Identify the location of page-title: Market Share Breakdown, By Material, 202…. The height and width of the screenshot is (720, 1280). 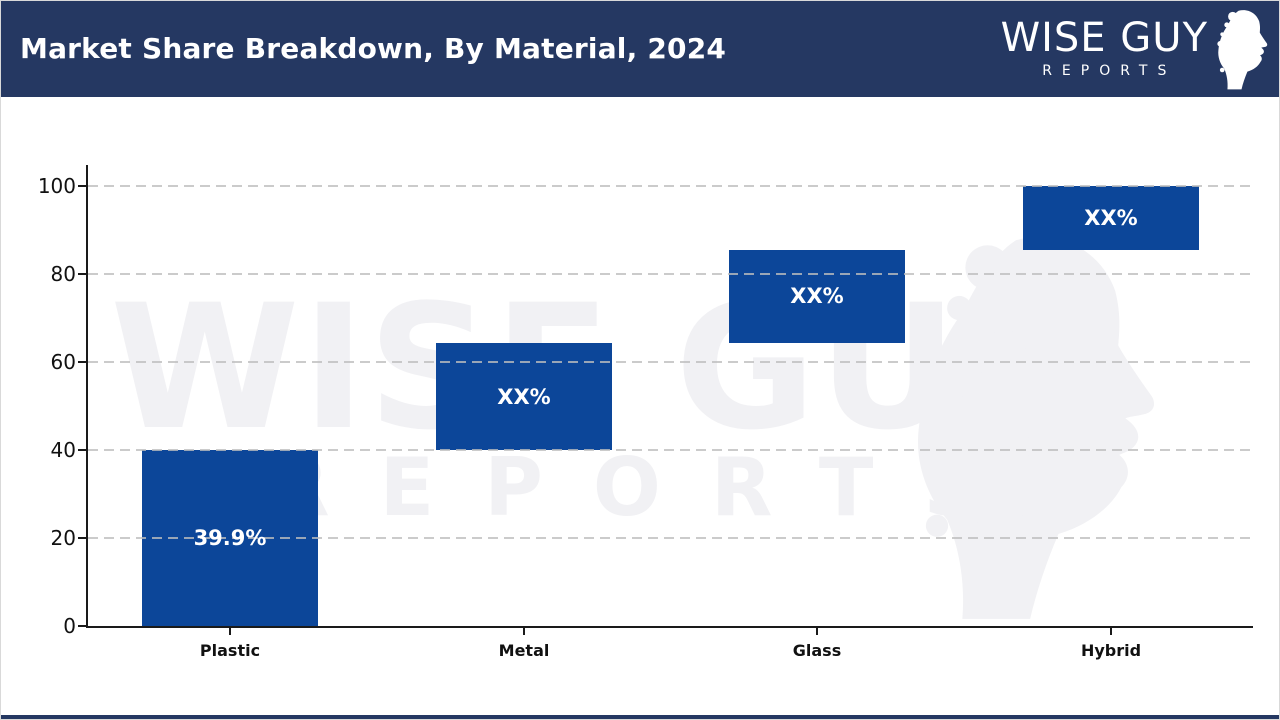
(373, 48).